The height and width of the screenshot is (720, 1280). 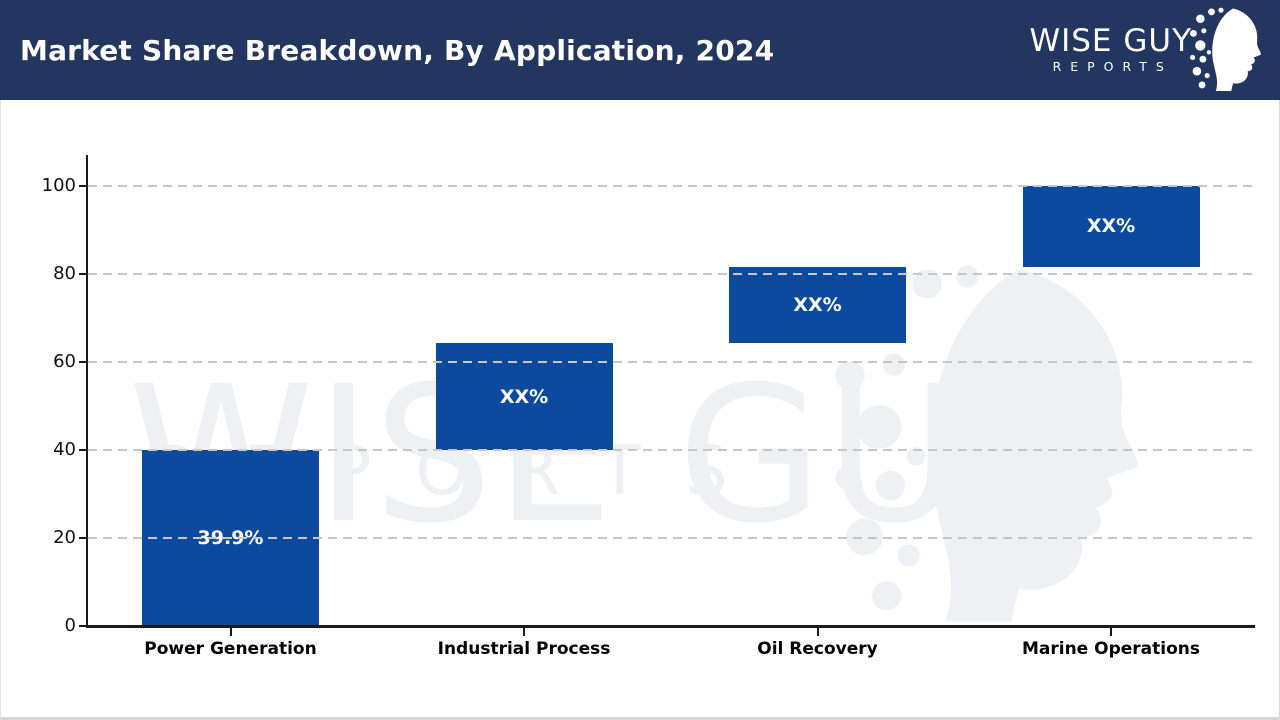 What do you see at coordinates (64, 449) in the screenshot?
I see `y-axis-tick-label: 40` at bounding box center [64, 449].